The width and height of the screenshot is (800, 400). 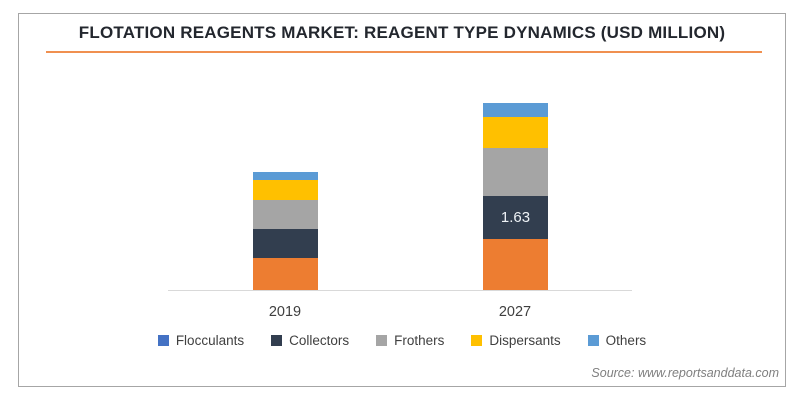 What do you see at coordinates (404, 52) in the screenshot?
I see `title-divider` at bounding box center [404, 52].